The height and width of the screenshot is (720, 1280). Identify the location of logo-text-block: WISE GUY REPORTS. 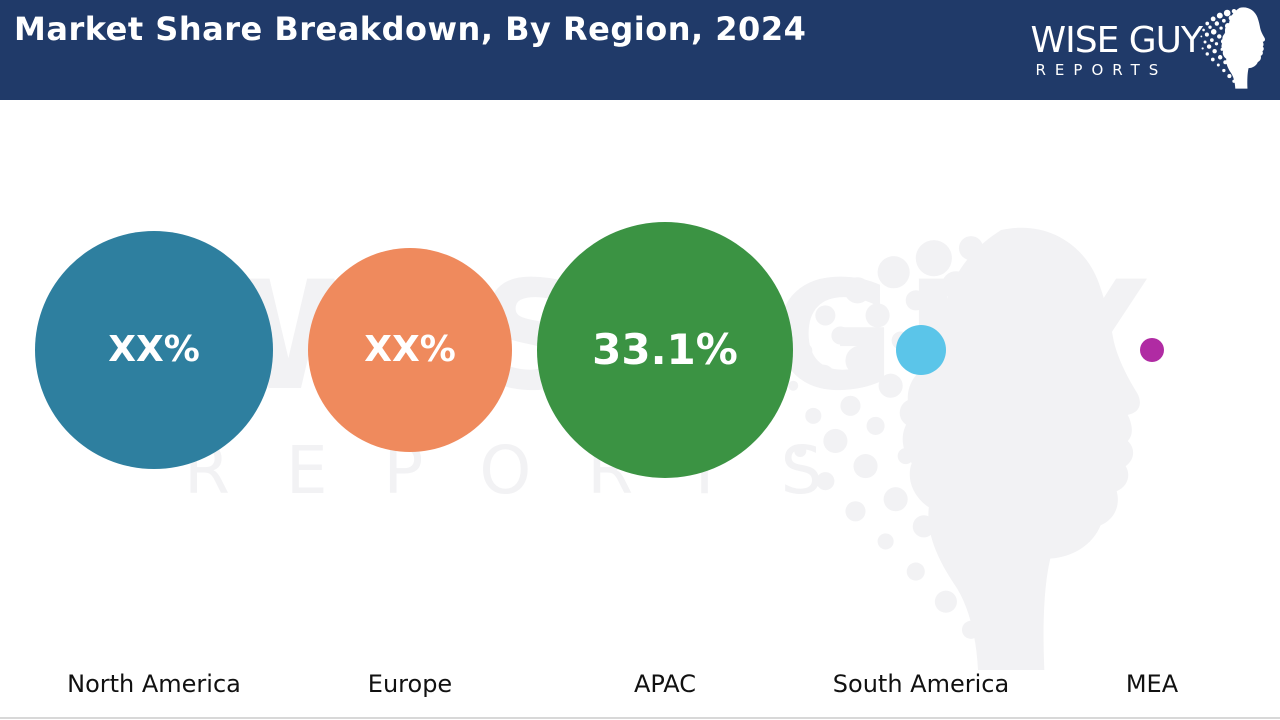
(1117, 42).